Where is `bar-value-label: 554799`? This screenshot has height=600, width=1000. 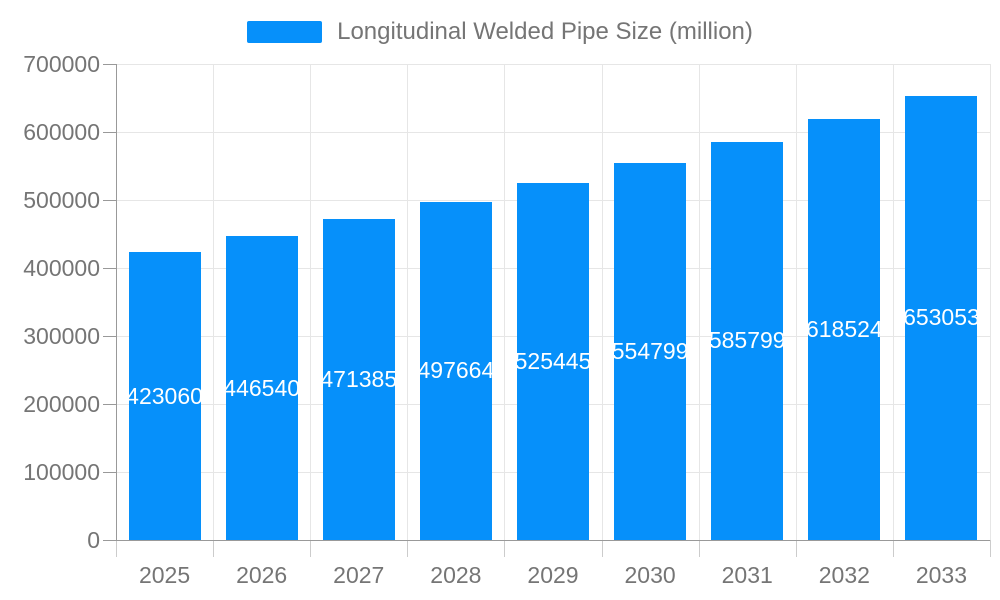 bar-value-label: 554799 is located at coordinates (650, 350).